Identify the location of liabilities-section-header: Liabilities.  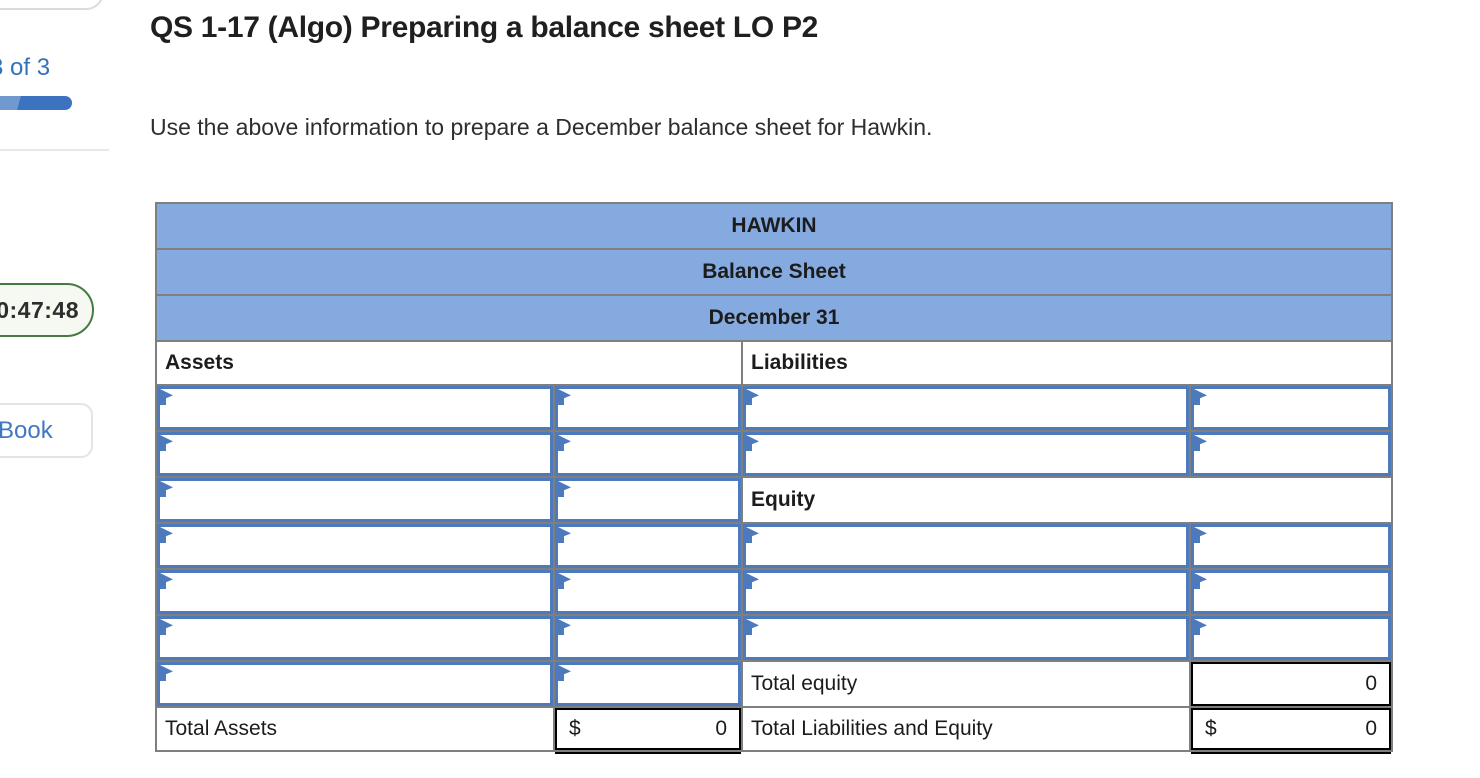
(1067, 363).